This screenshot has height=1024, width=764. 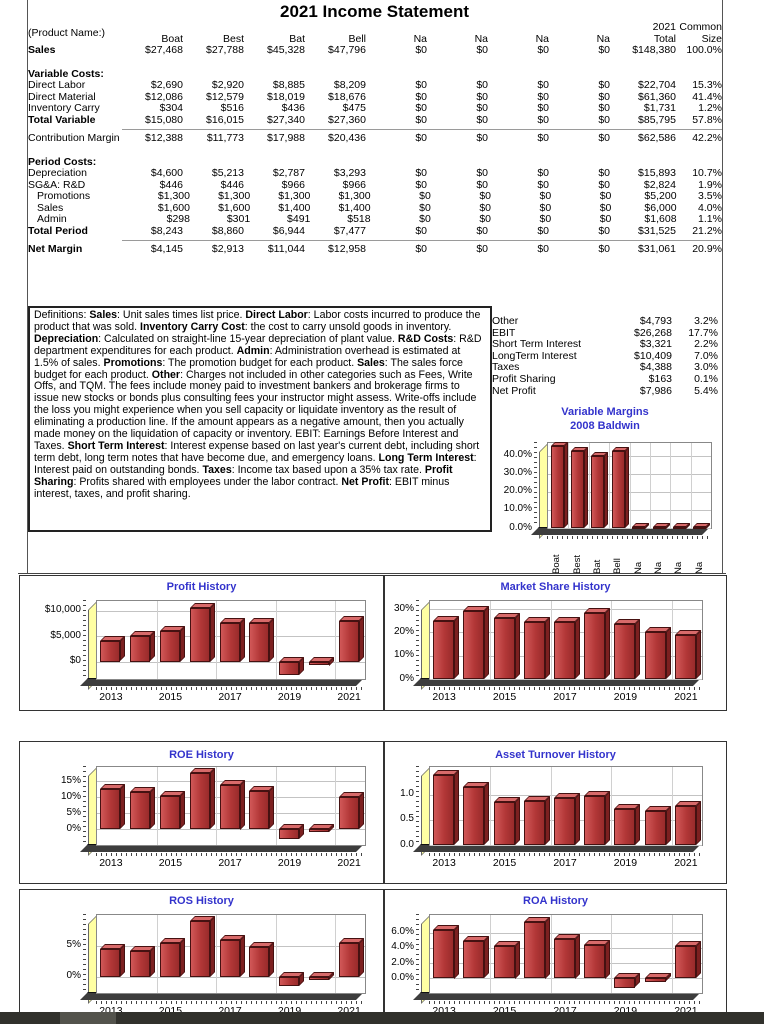 What do you see at coordinates (375, 162) in the screenshot?
I see `table-row: Period Costs:` at bounding box center [375, 162].